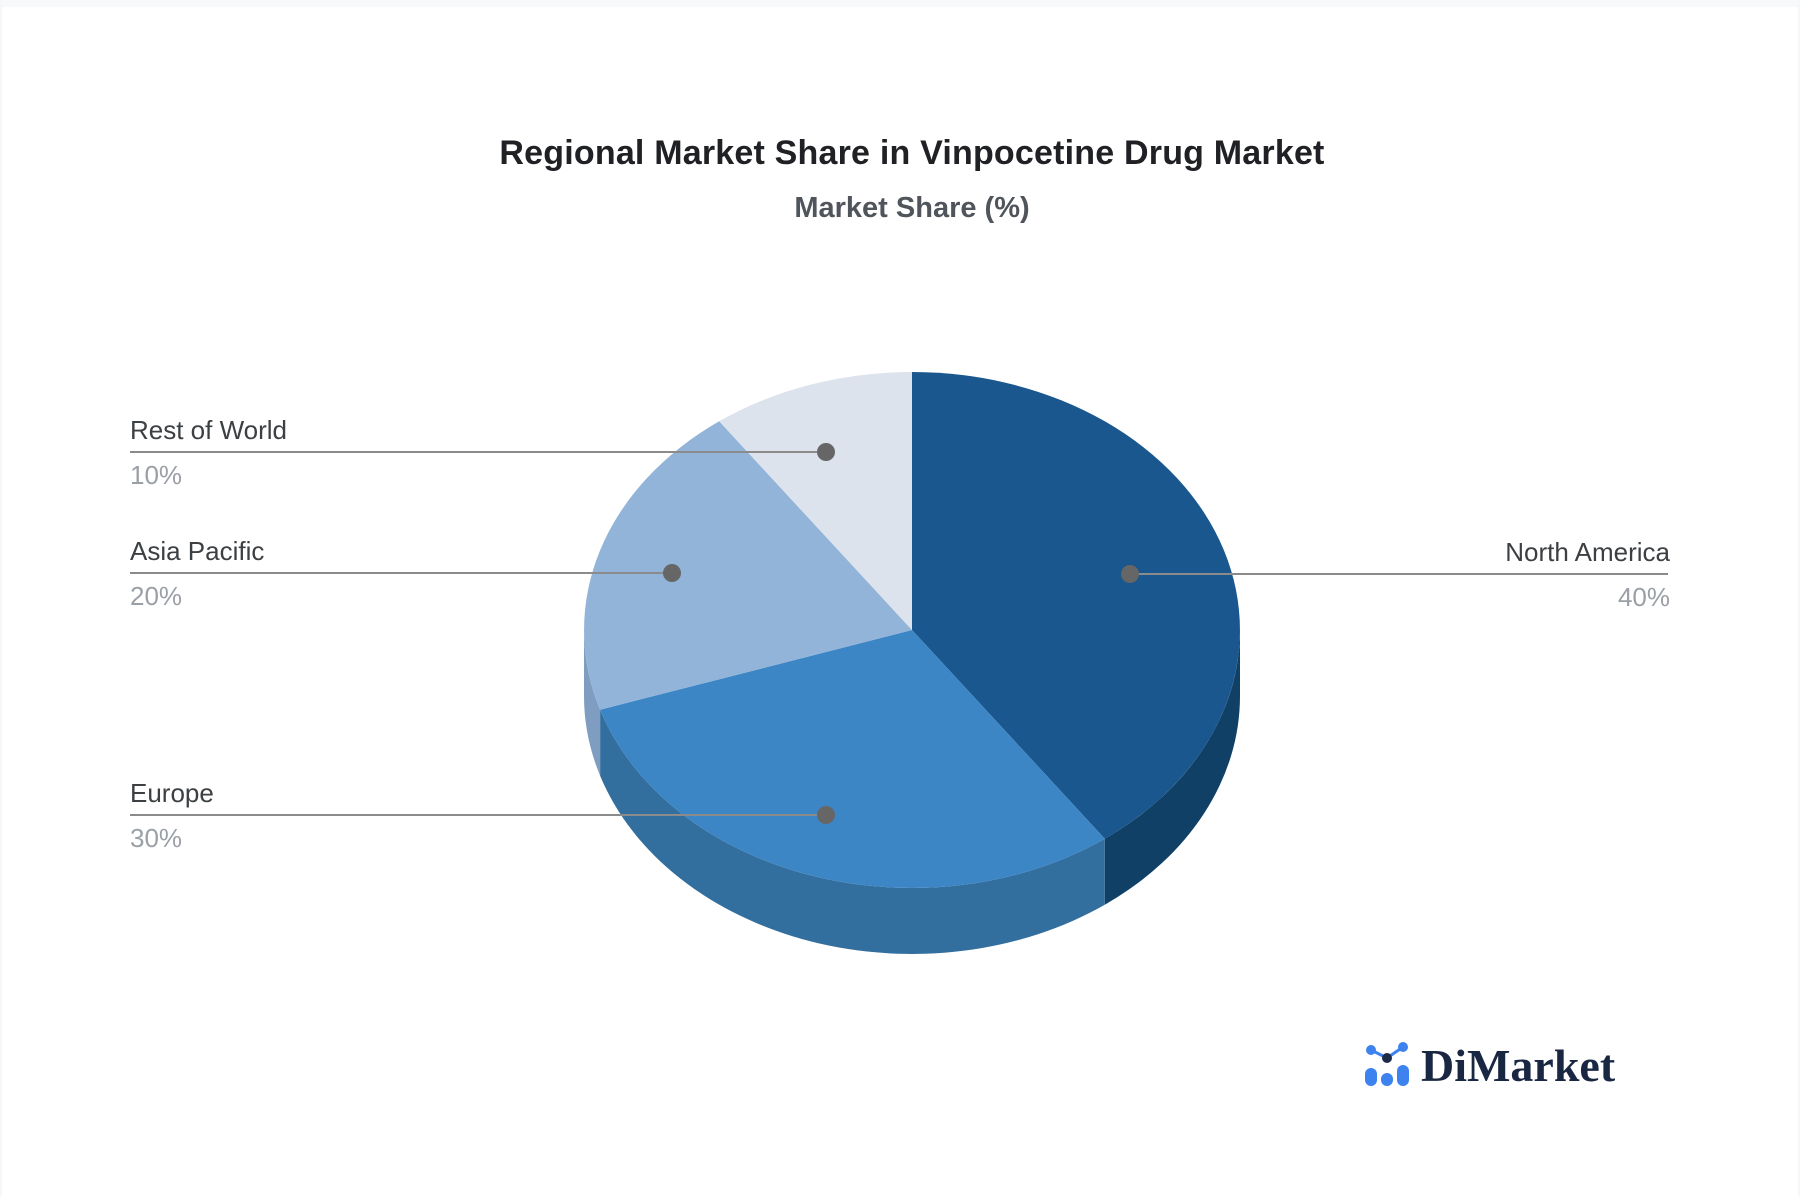  Describe the element at coordinates (1130, 574) in the screenshot. I see `callout-dot-north-america` at that location.